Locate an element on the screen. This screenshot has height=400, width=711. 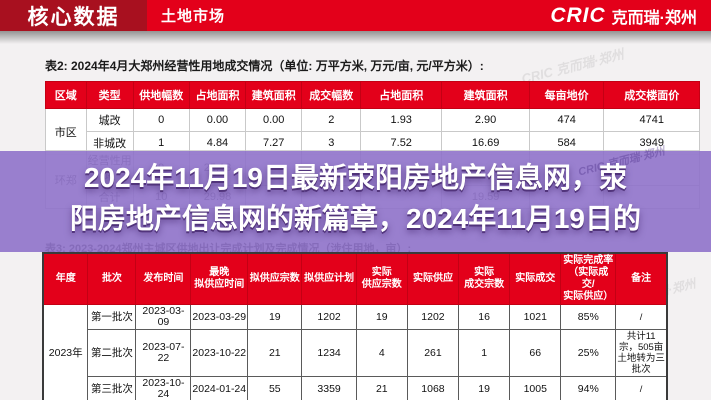
table-cell: 2023-03-29 is located at coordinates (219, 317).